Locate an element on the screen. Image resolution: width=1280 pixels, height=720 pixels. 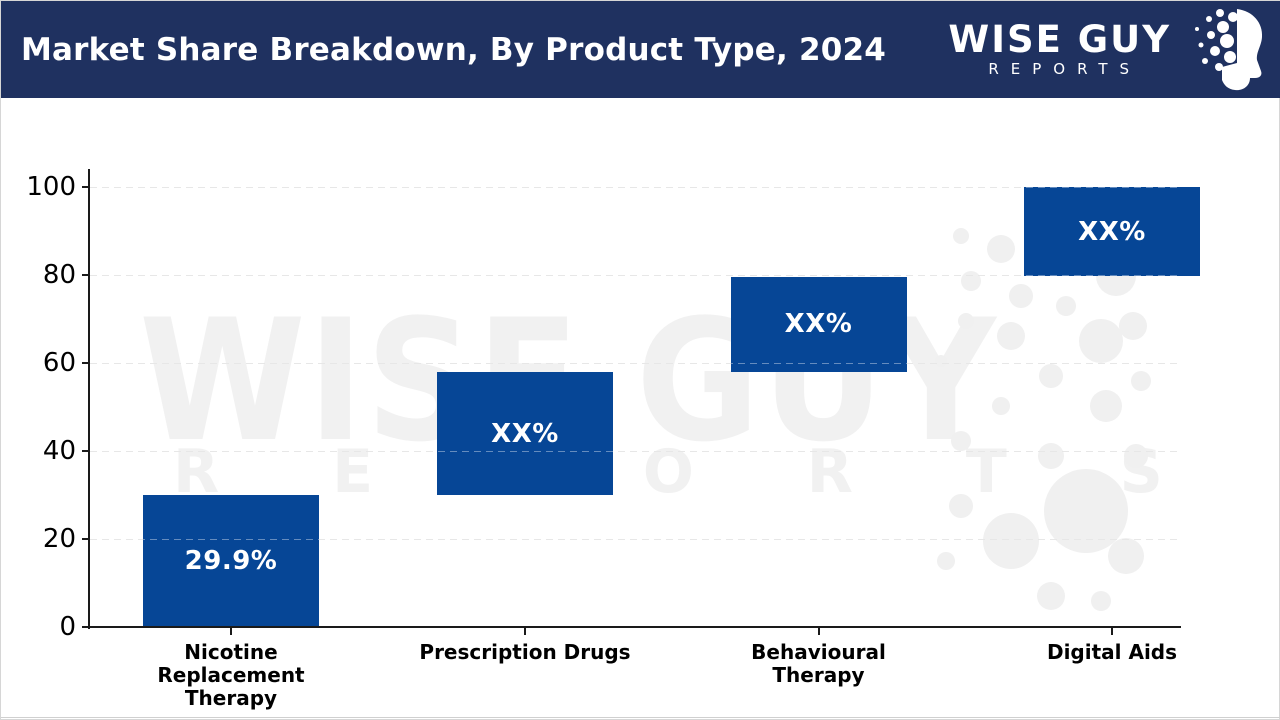
brand-head-icon is located at coordinates (1229, 49).